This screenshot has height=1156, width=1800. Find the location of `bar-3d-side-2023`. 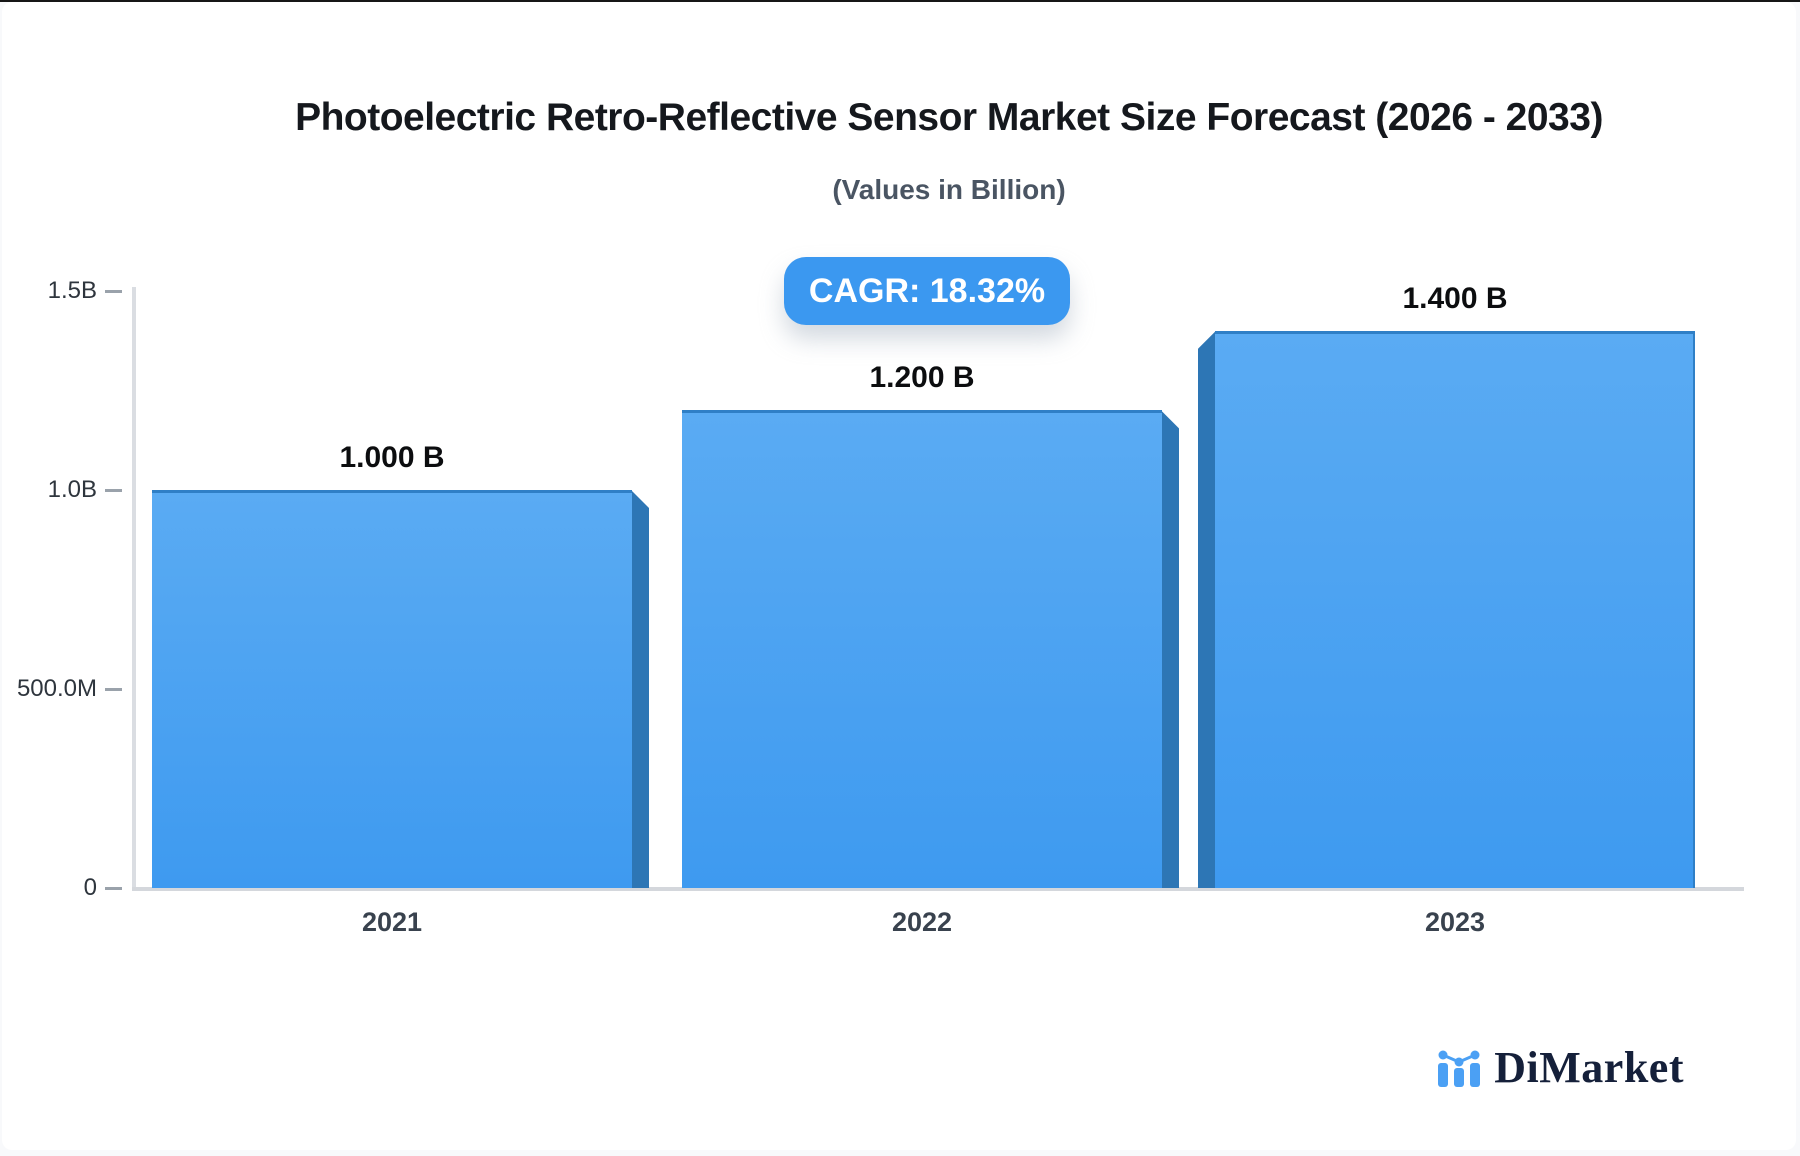

bar-3d-side-2023 is located at coordinates (1207, 609).